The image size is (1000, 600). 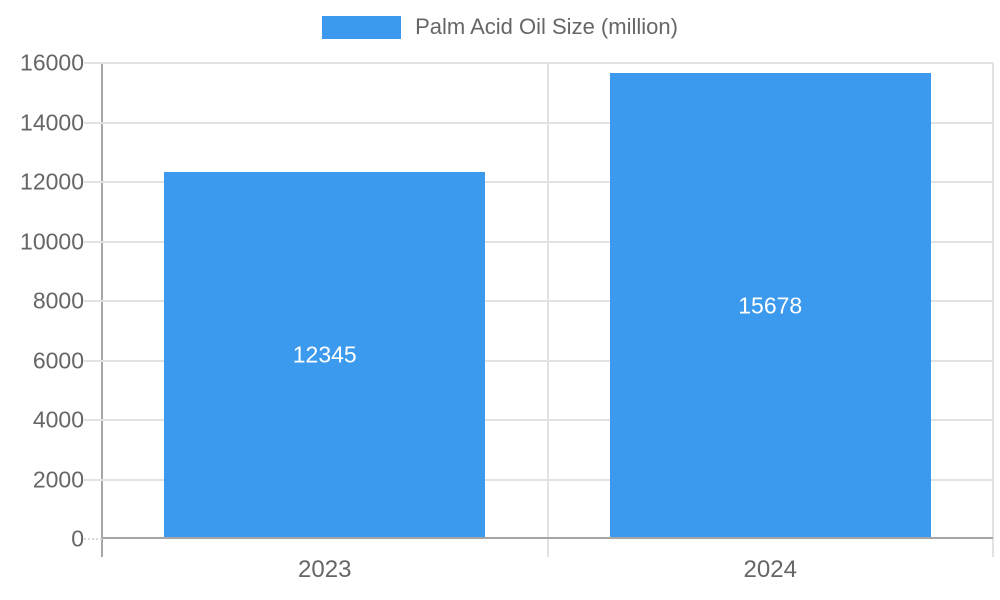 What do you see at coordinates (546, 26) in the screenshot?
I see `legend-label: Palm Acid Oil Size (million)` at bounding box center [546, 26].